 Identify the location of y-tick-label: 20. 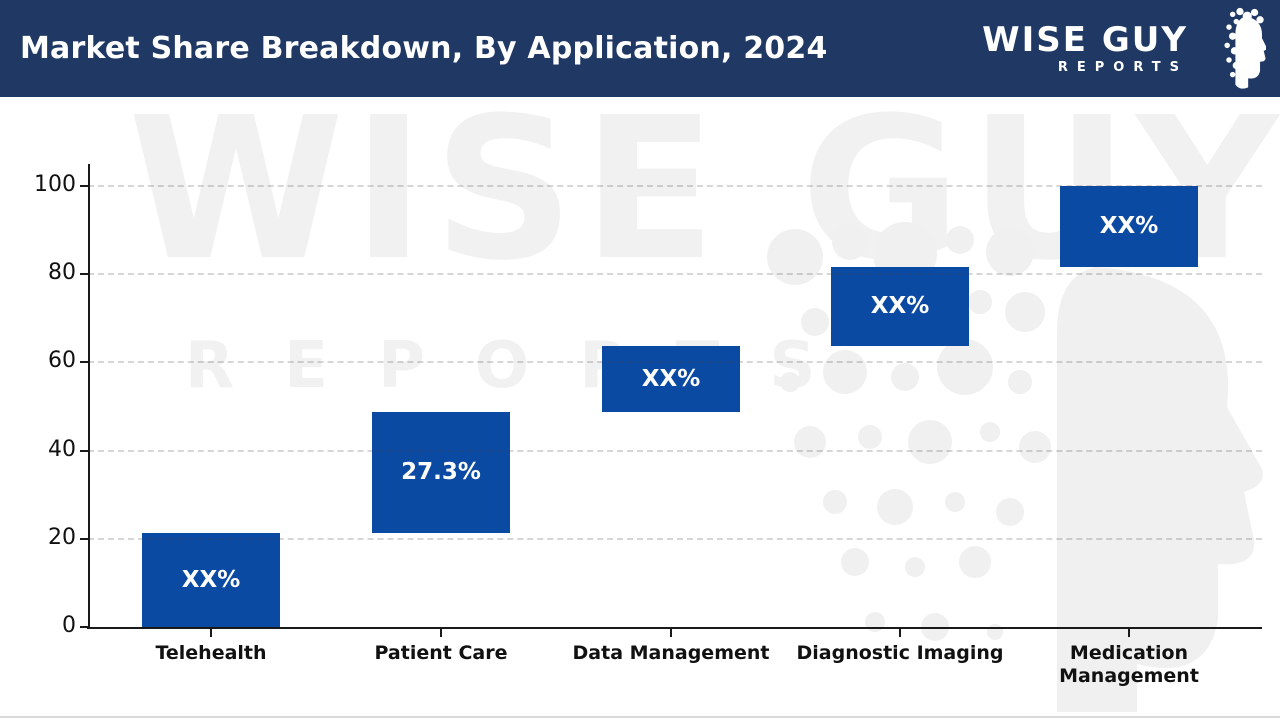
(62, 537).